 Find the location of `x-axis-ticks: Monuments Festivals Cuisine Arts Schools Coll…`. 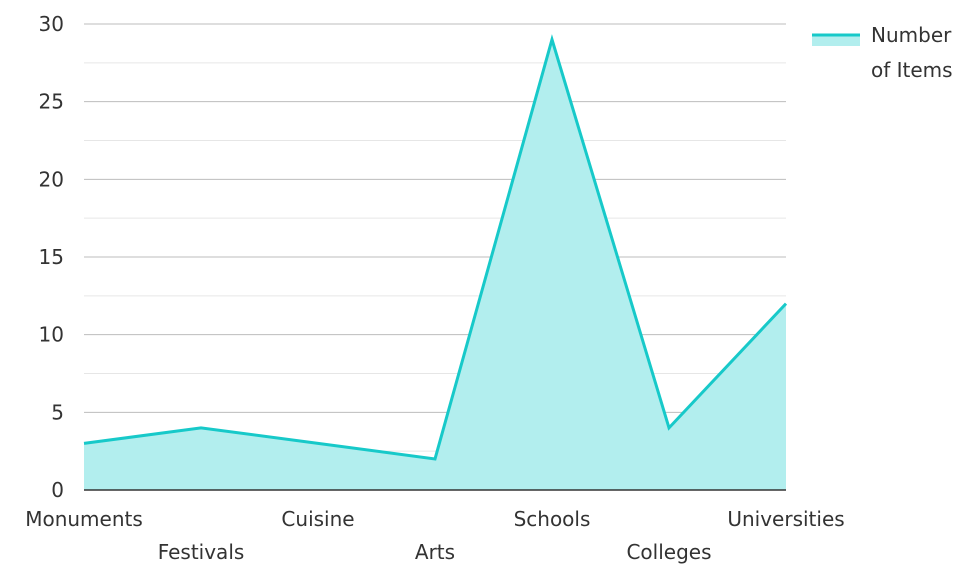

x-axis-ticks: Monuments Festivals Cuisine Arts Schools Coll… is located at coordinates (434, 535).